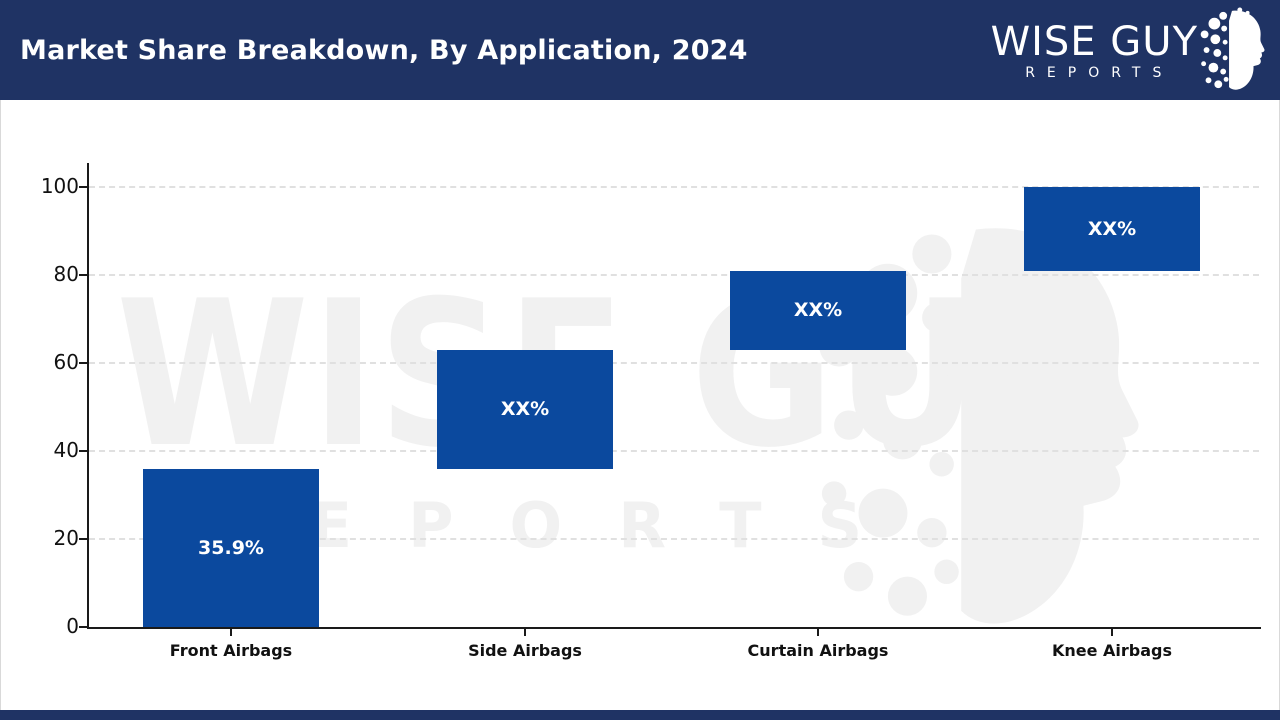 Image resolution: width=1280 pixels, height=720 pixels. Describe the element at coordinates (231, 650) in the screenshot. I see `category-label-0: Front Airbags` at that location.